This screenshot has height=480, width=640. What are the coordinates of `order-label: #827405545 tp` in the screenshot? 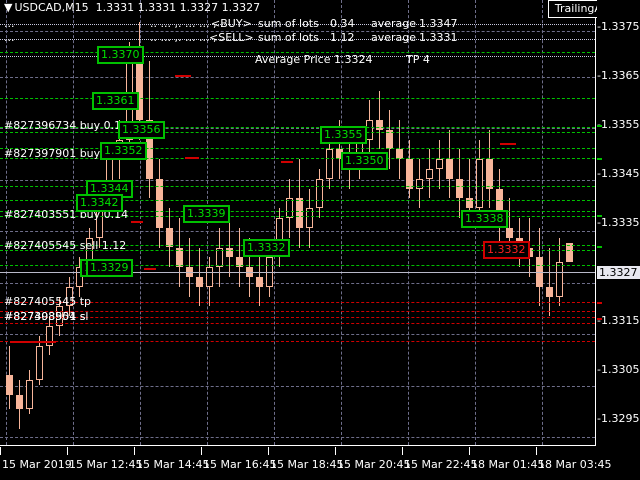 It's located at (47, 301).